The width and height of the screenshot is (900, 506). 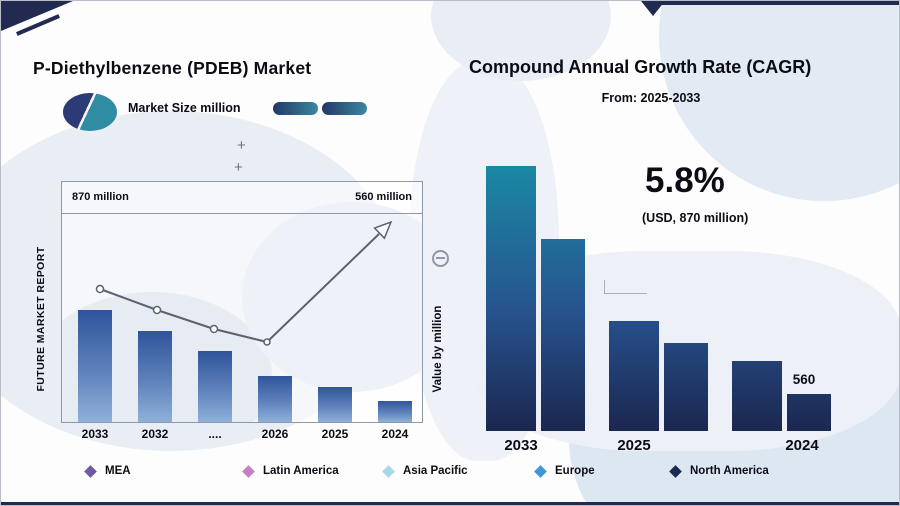 I want to click on line-marker, so click(x=100, y=289).